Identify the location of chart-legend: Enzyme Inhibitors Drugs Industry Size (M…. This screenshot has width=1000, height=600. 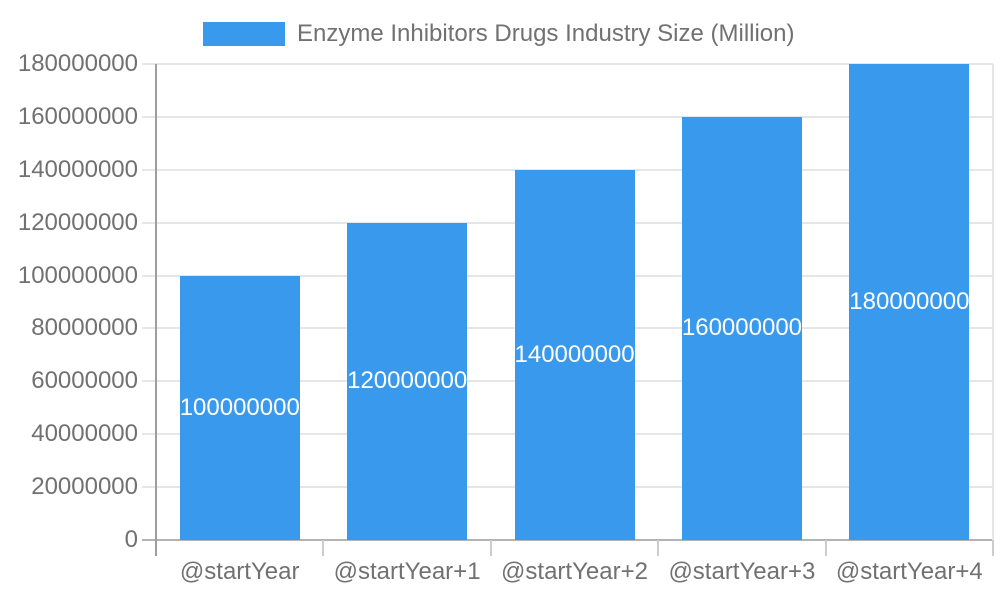
(500, 28).